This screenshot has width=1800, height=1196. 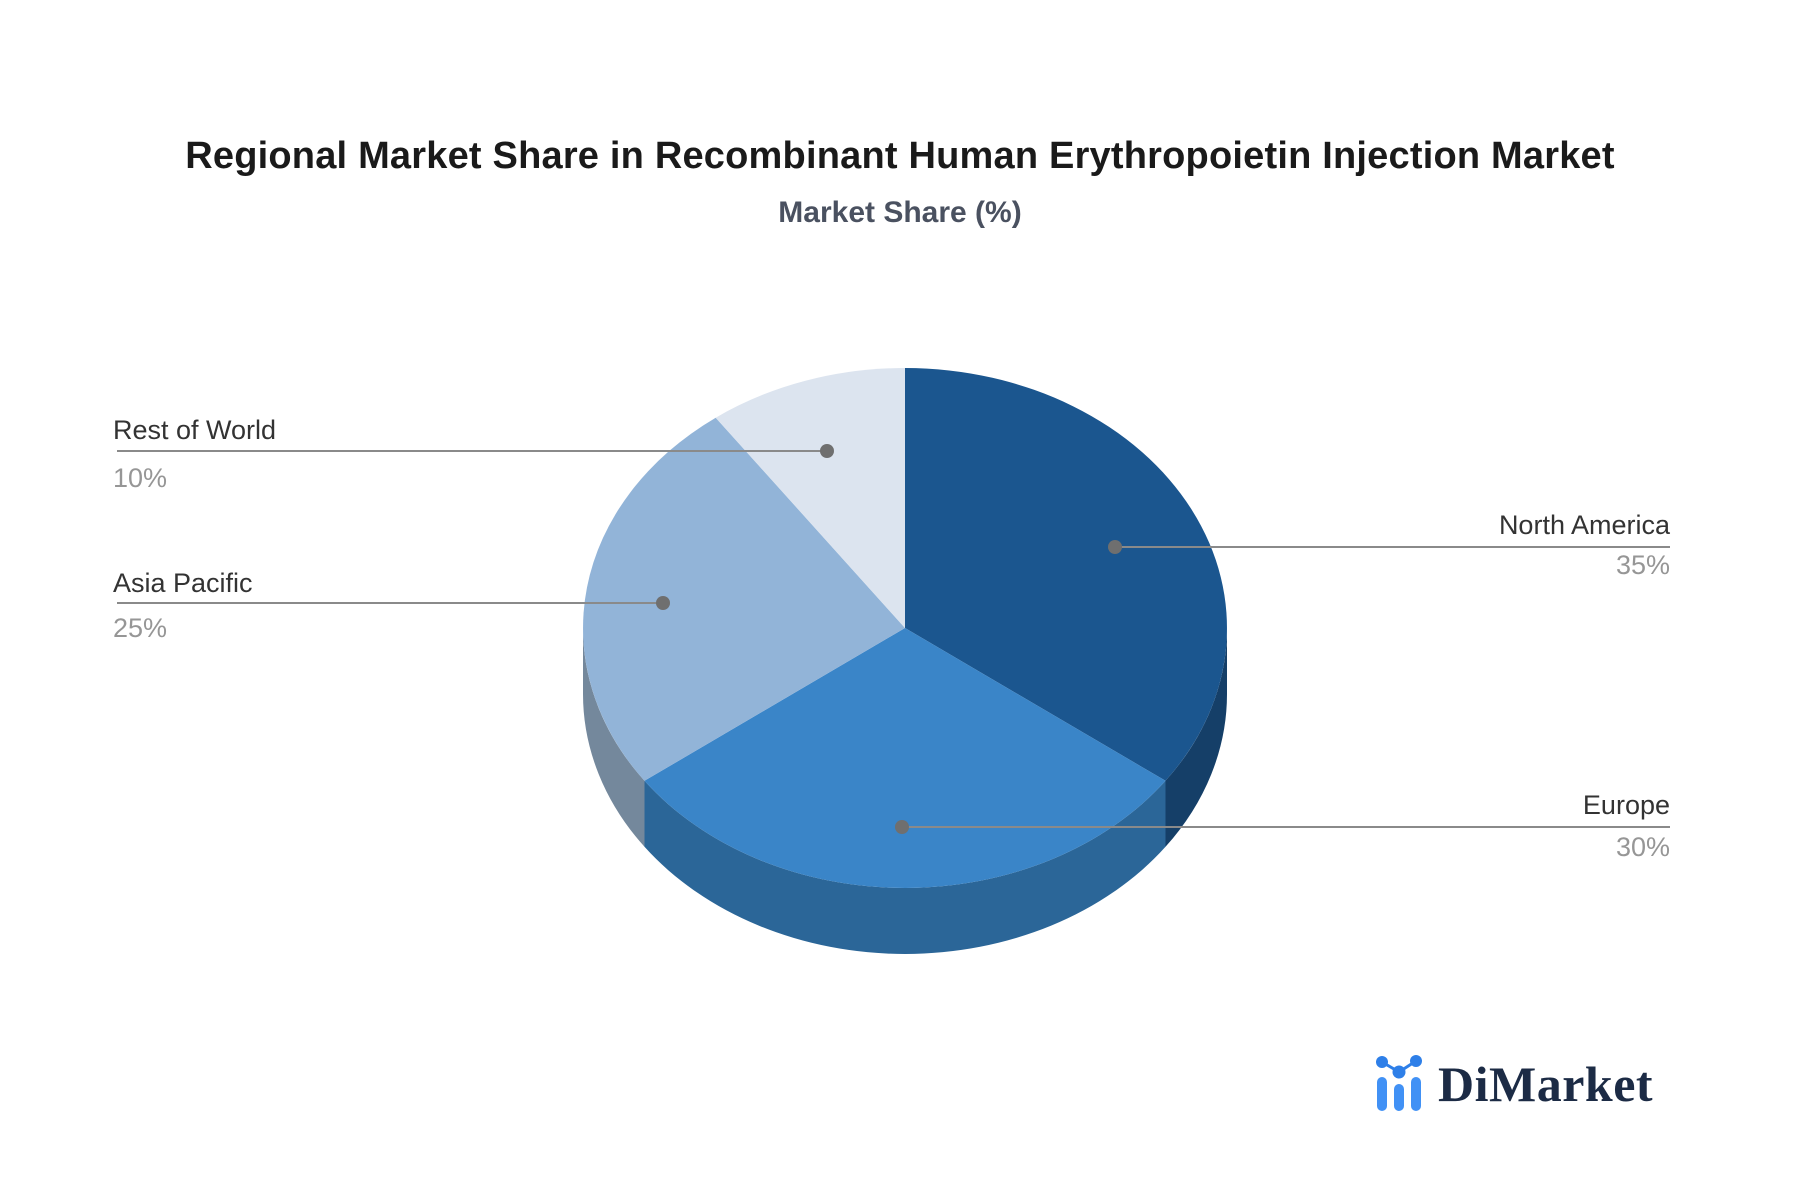 What do you see at coordinates (1584, 525) in the screenshot?
I see `label-north-america: North America` at bounding box center [1584, 525].